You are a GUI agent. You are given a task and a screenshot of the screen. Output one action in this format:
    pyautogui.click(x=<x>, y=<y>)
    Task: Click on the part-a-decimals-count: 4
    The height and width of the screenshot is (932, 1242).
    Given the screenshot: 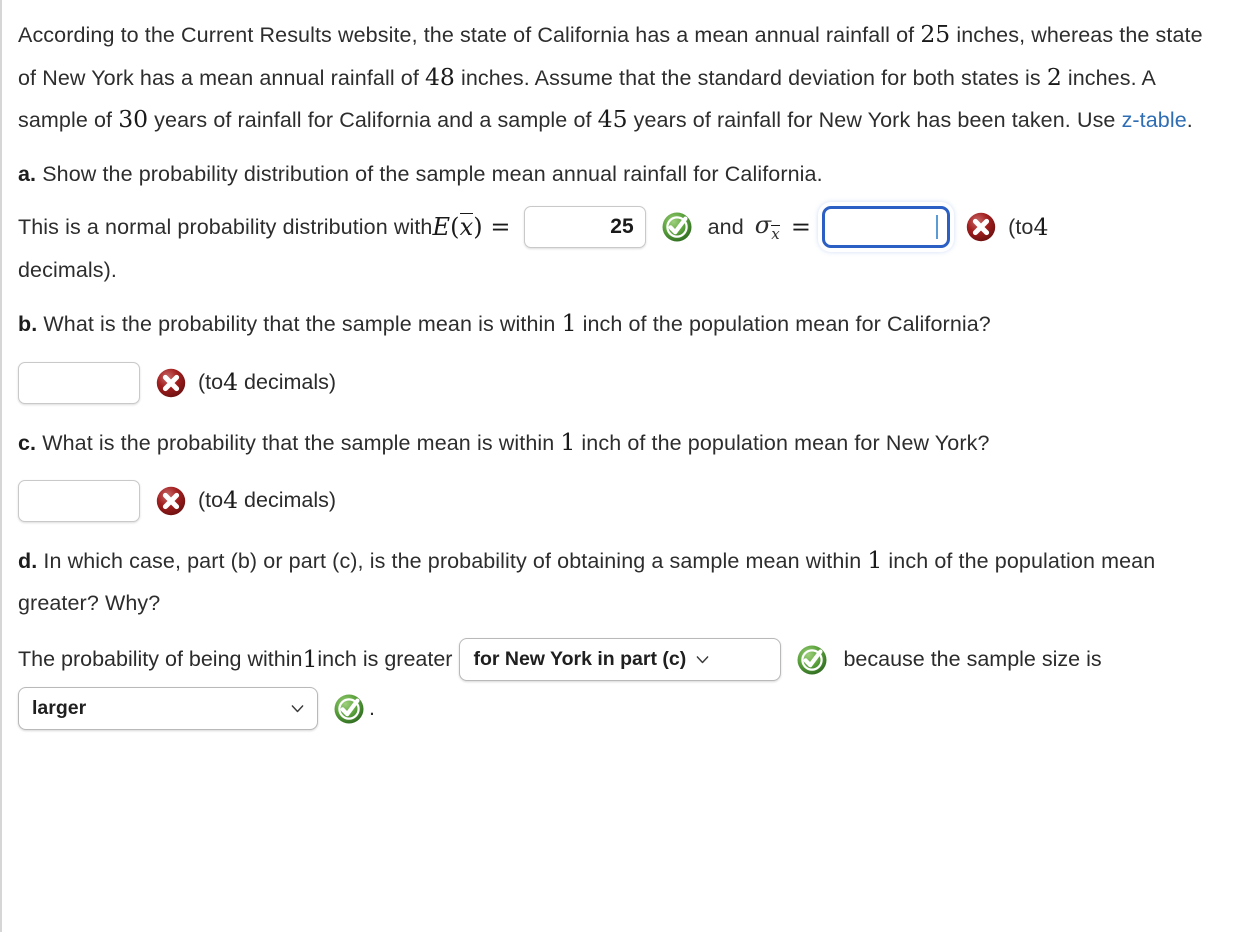 What is the action you would take?
    pyautogui.click(x=1041, y=226)
    